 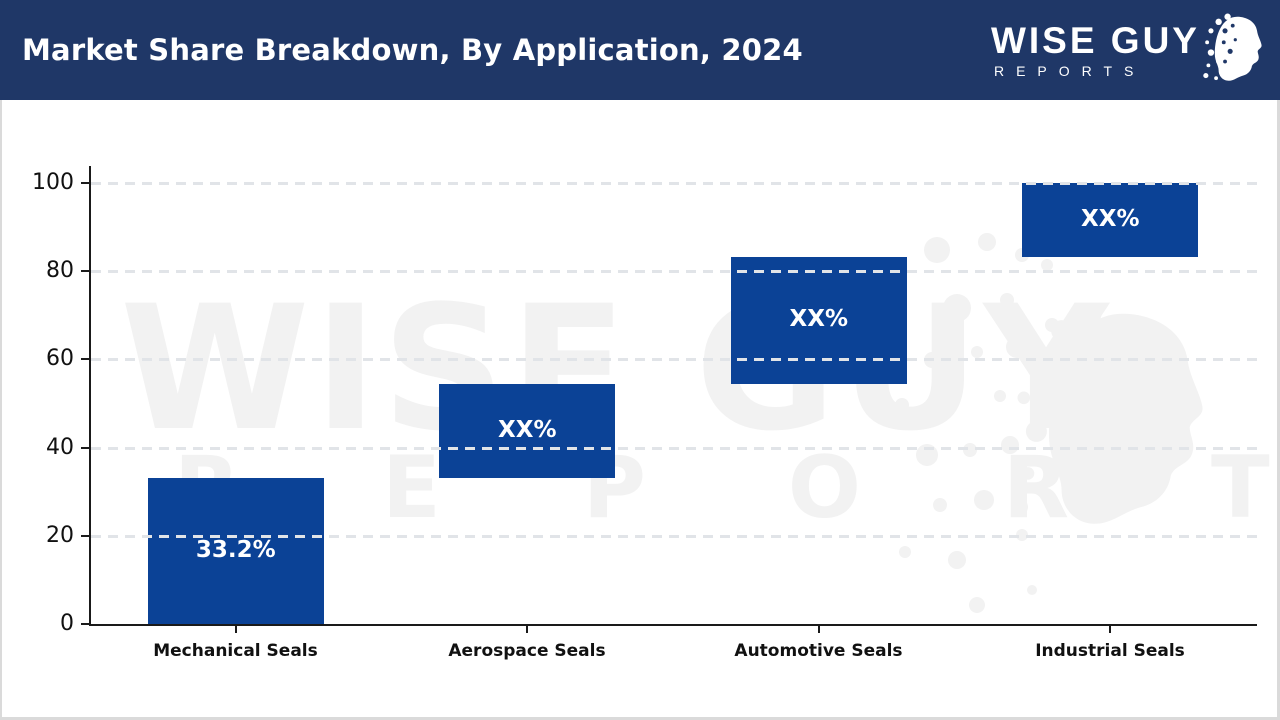 I want to click on bar-mechanical-seals, so click(x=235, y=550).